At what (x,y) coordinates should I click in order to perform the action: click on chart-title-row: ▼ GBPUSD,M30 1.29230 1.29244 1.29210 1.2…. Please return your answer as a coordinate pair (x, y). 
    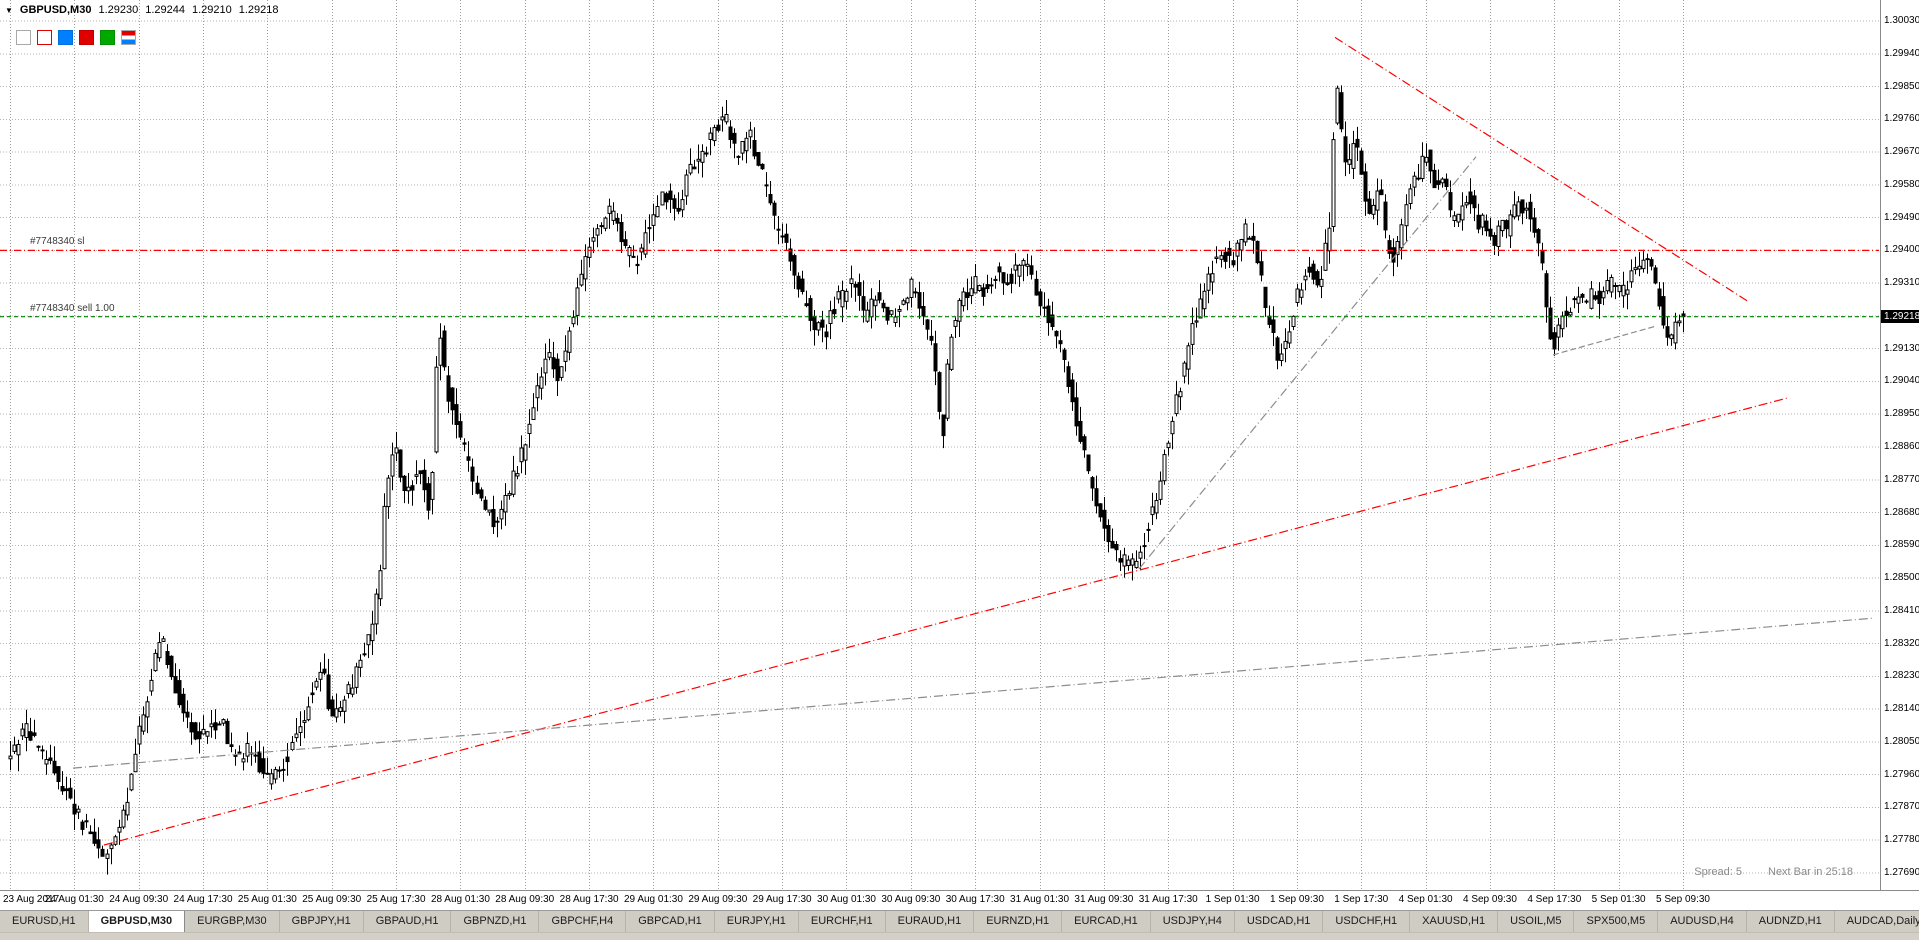
    Looking at the image, I should click on (142, 10).